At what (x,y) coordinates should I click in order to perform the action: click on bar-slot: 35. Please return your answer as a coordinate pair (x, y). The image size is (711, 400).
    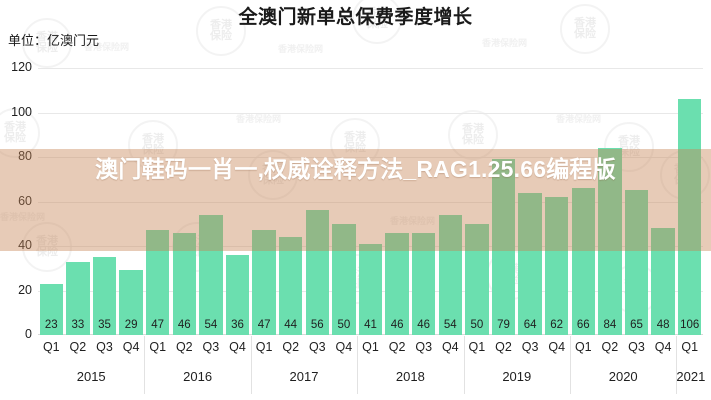
    Looking at the image, I should click on (104, 201).